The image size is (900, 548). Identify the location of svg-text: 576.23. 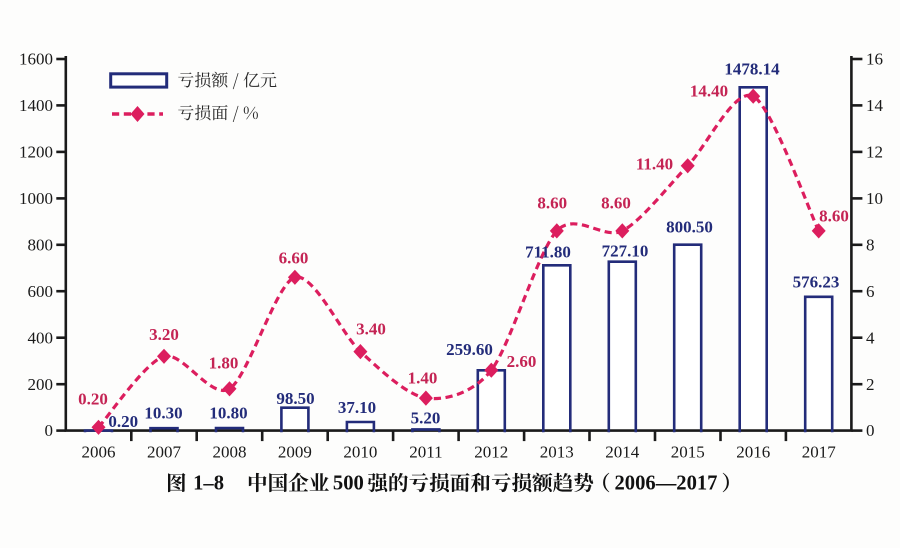
(816, 282).